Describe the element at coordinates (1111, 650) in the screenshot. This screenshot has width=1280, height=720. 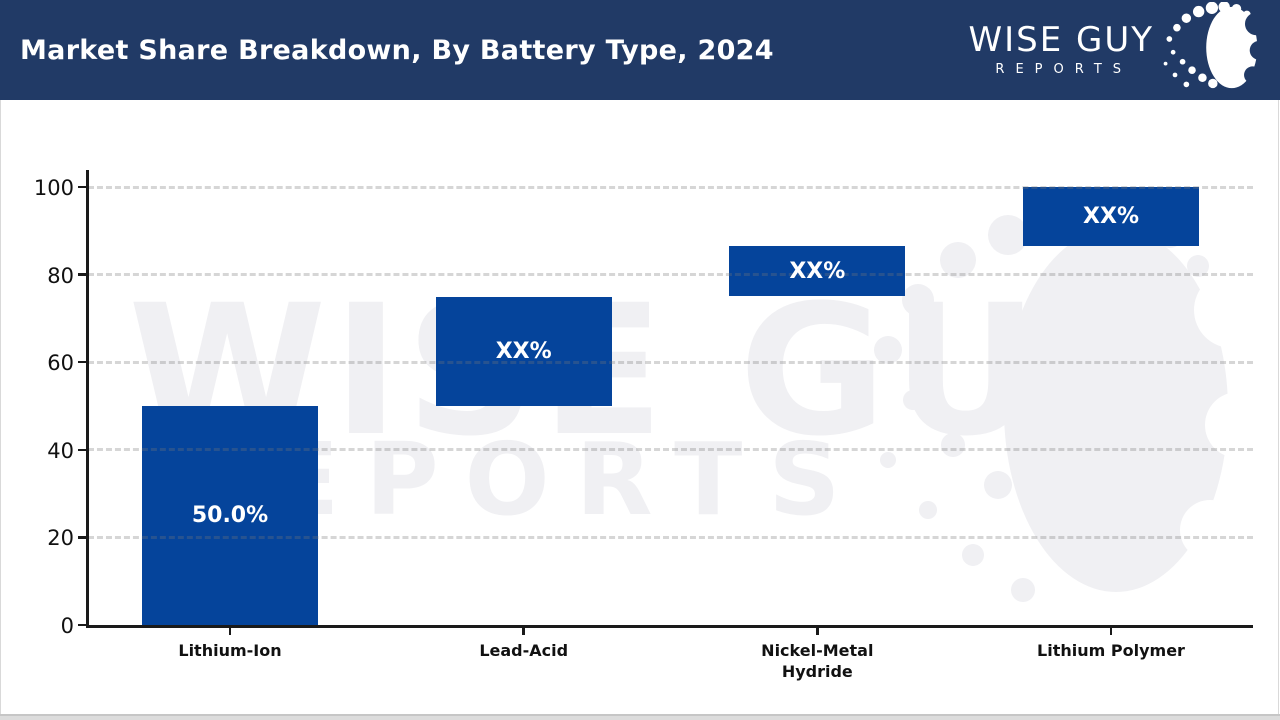
I see `x-axis-label: Lithium Polymer` at that location.